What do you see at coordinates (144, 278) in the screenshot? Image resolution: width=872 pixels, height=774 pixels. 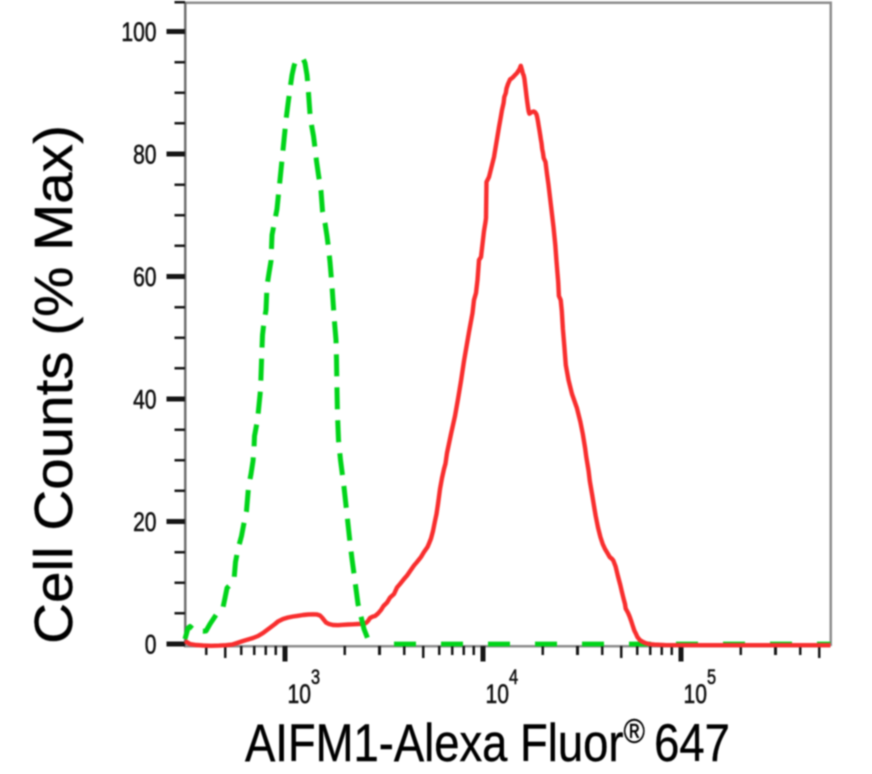 I see `svg-text: 60` at bounding box center [144, 278].